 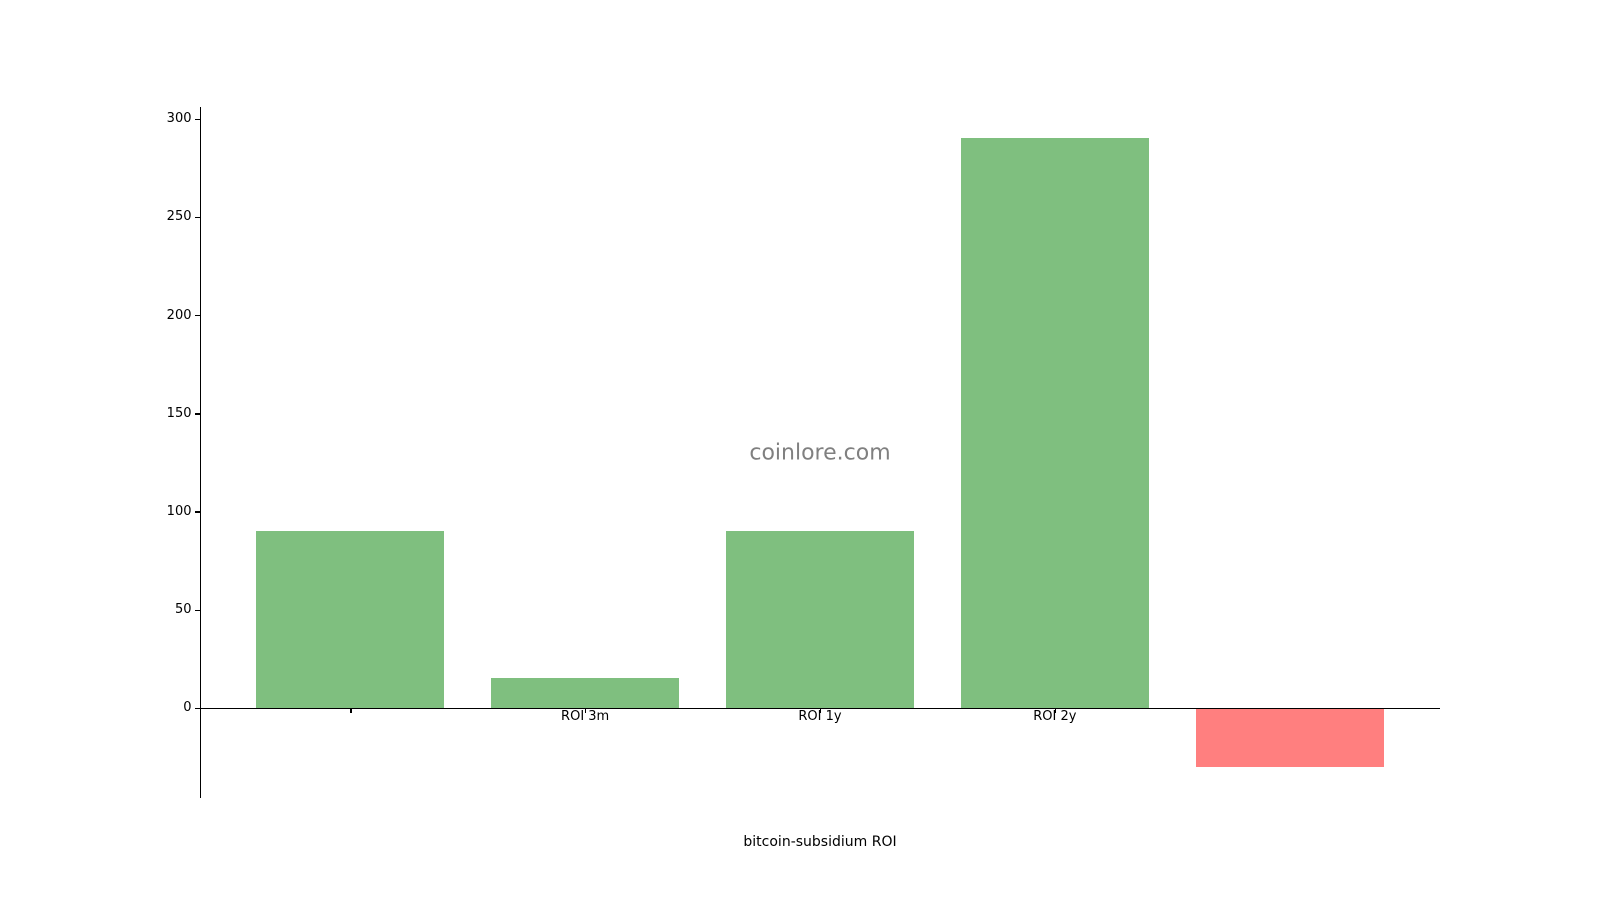 I want to click on x-axis-line, so click(x=820, y=708).